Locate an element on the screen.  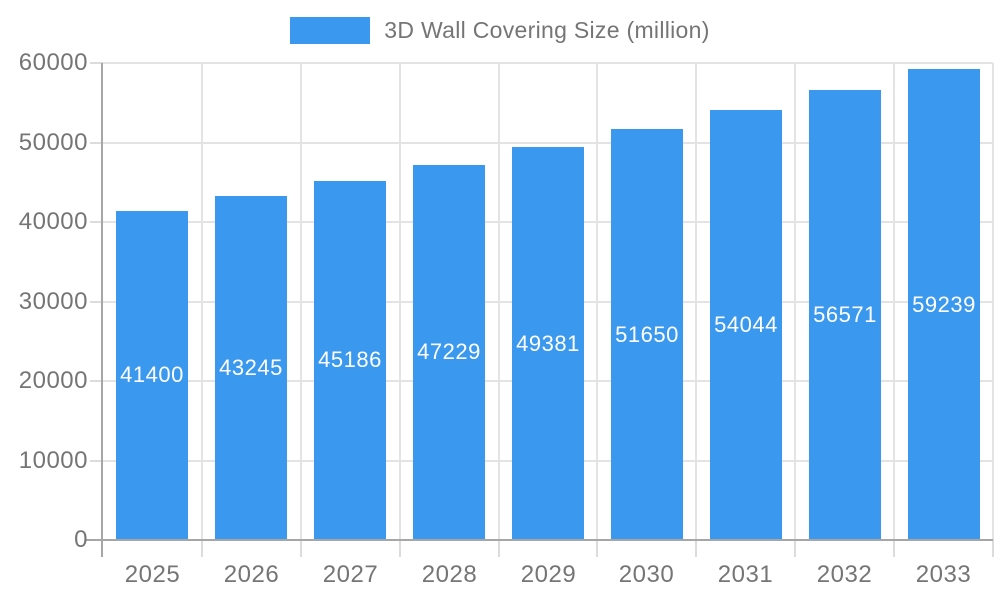
x-tick-label: 2027 is located at coordinates (350, 574).